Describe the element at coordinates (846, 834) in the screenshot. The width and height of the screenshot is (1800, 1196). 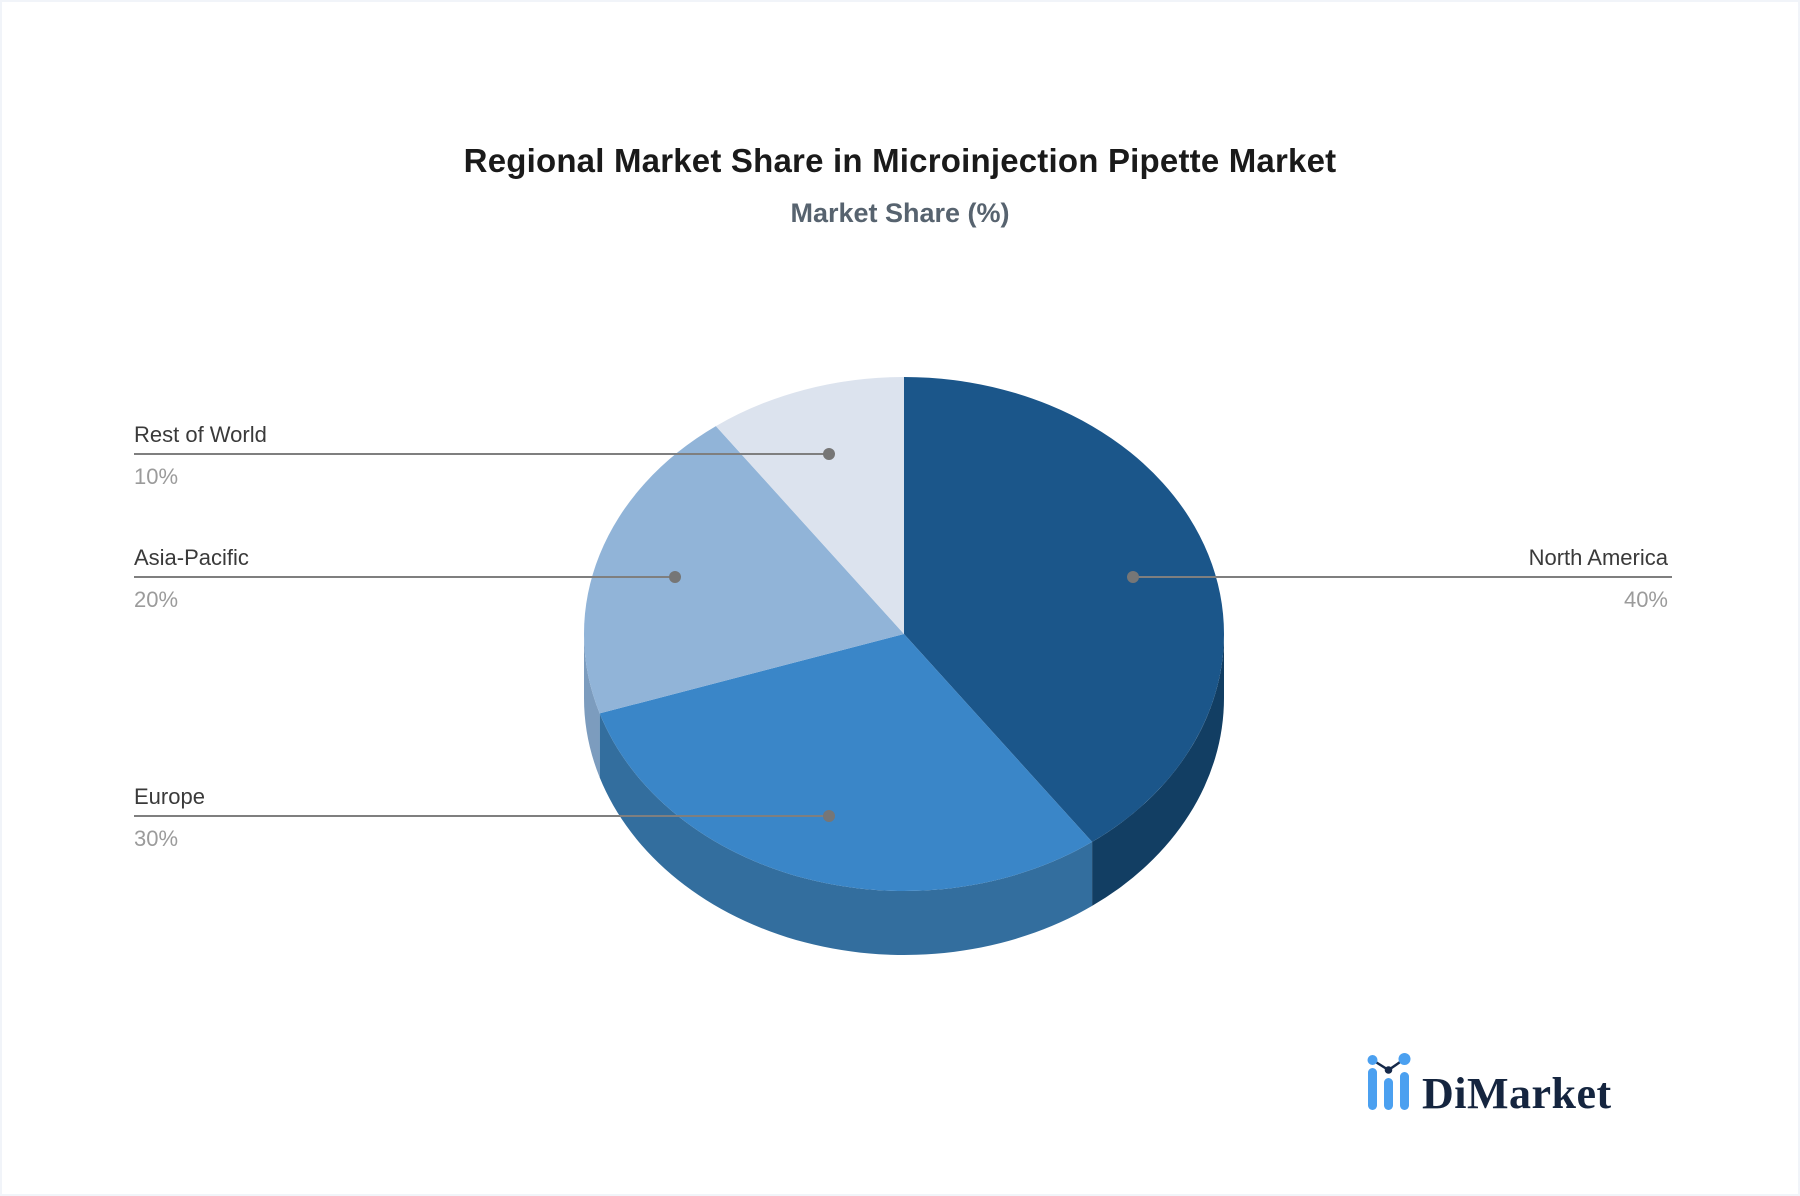
I see `pie-slice-side-europe` at that location.